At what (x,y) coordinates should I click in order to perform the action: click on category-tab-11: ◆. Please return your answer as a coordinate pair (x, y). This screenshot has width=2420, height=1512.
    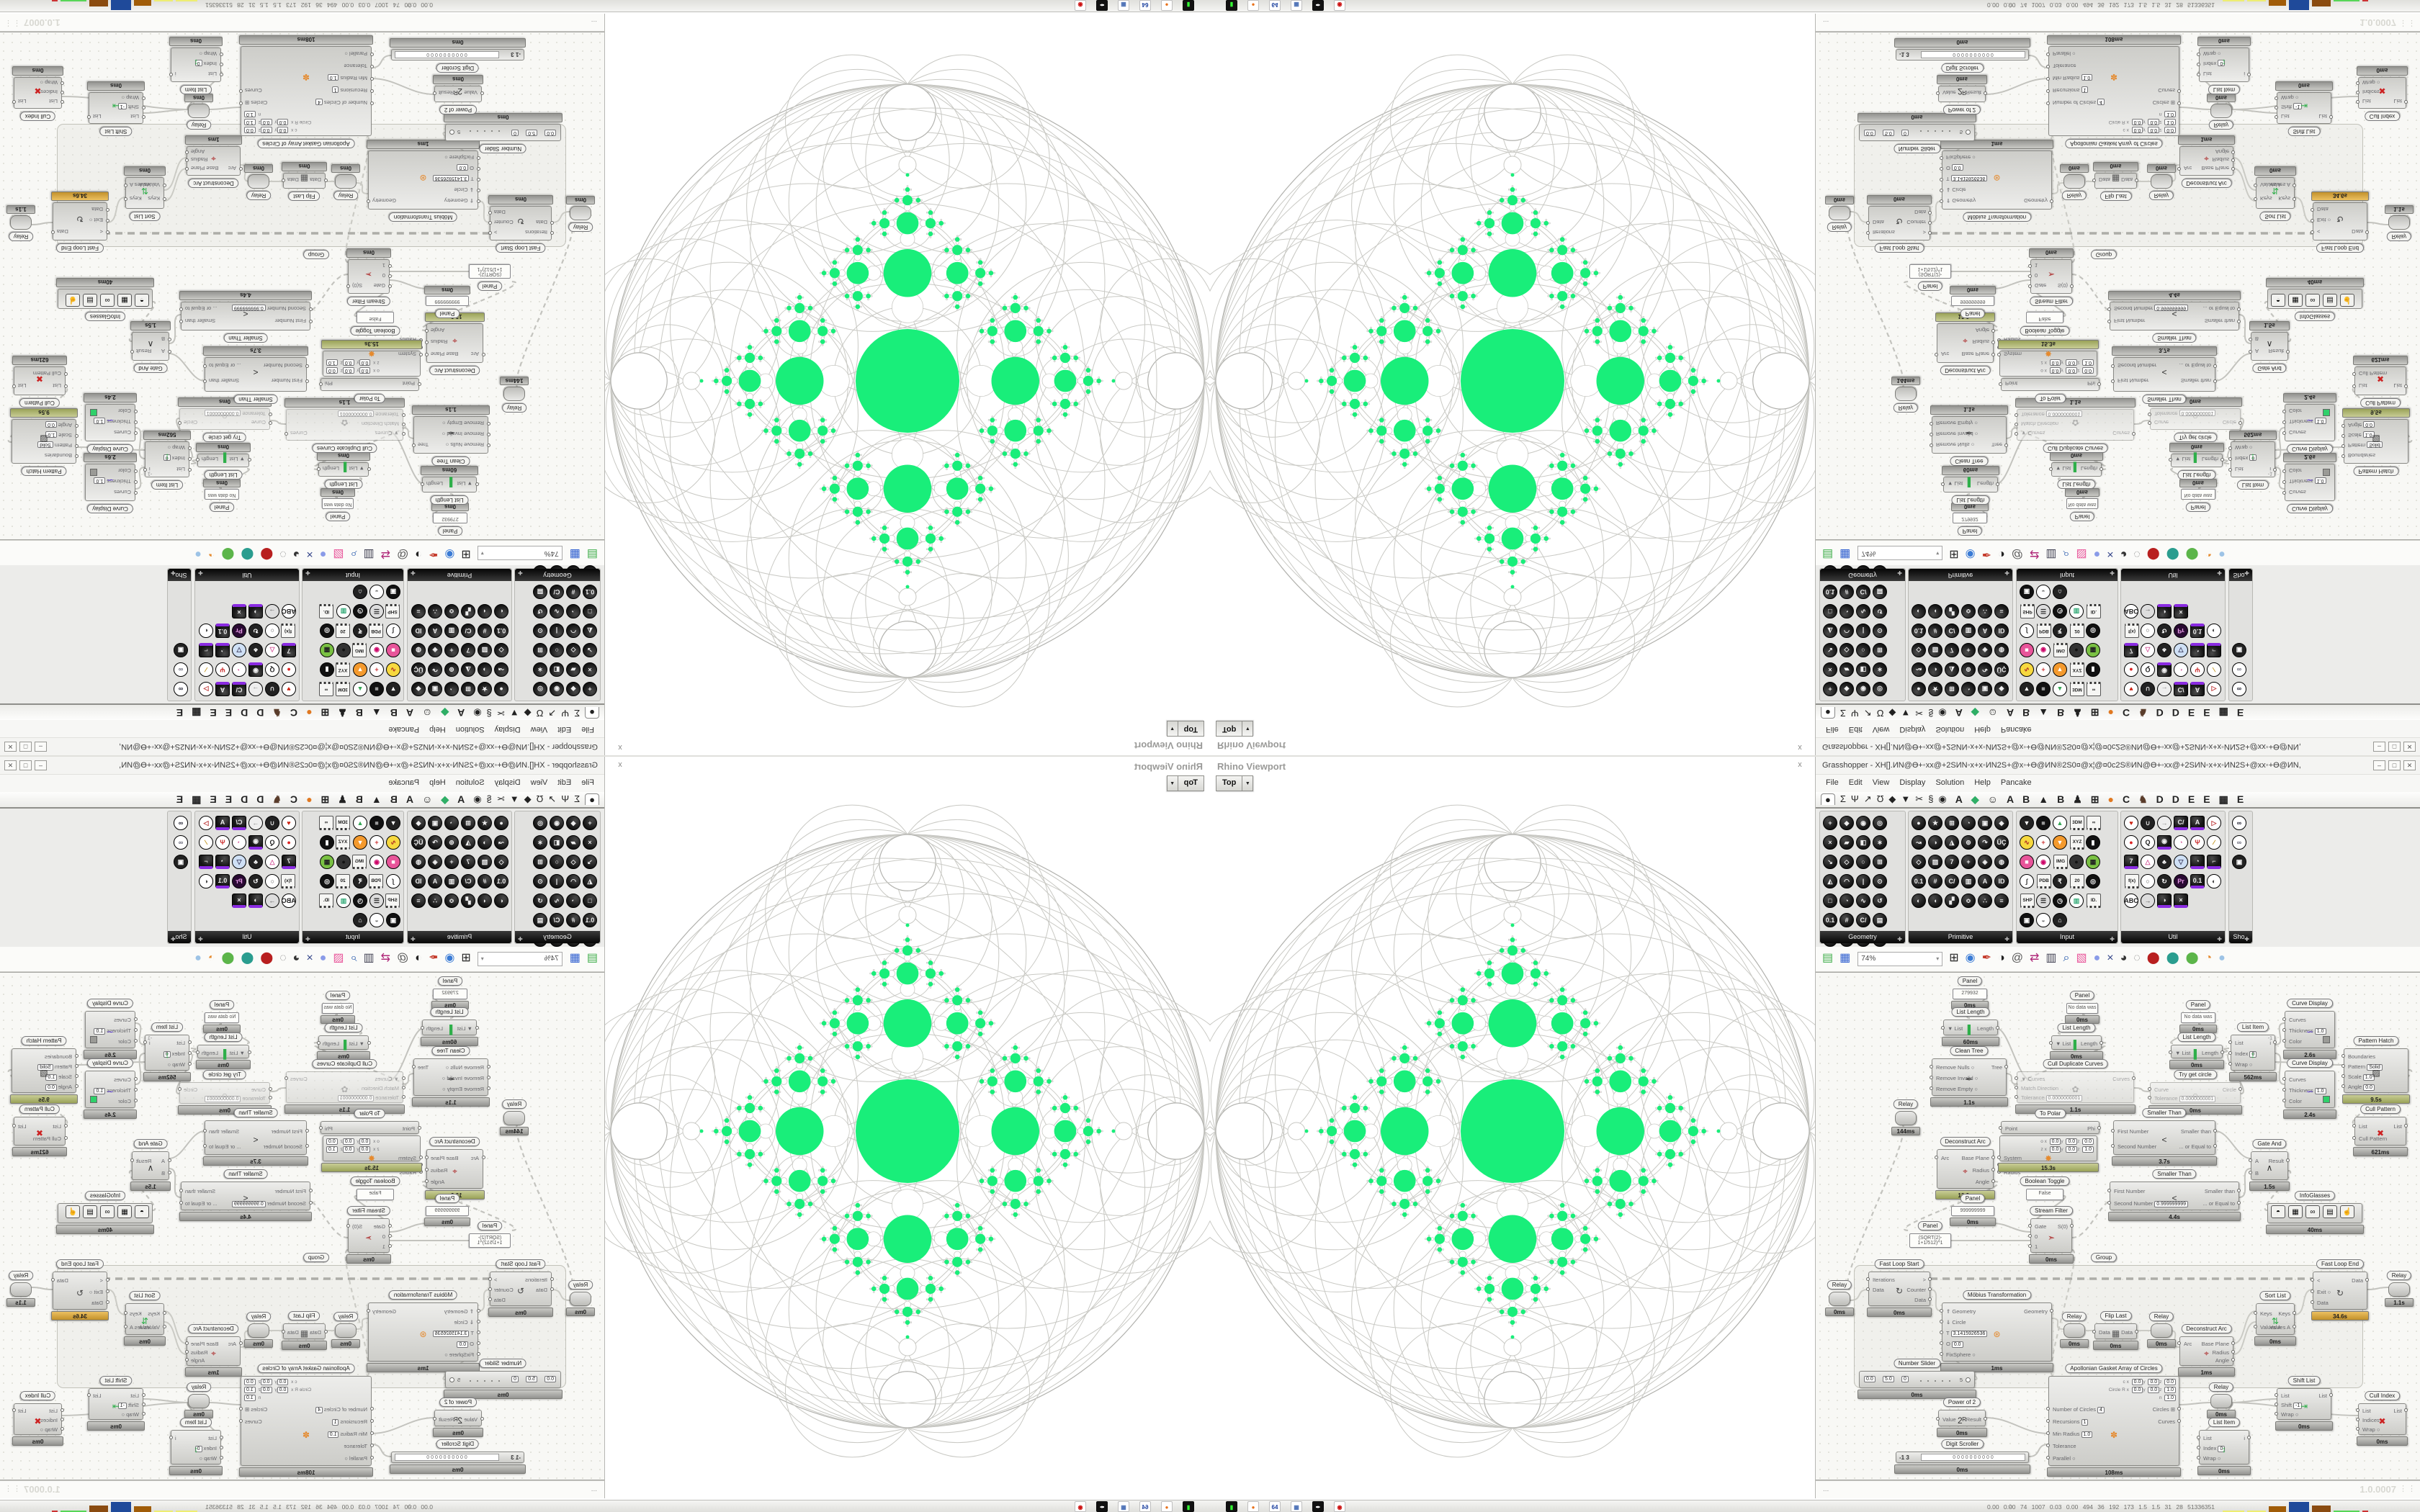
    Looking at the image, I should click on (1975, 713).